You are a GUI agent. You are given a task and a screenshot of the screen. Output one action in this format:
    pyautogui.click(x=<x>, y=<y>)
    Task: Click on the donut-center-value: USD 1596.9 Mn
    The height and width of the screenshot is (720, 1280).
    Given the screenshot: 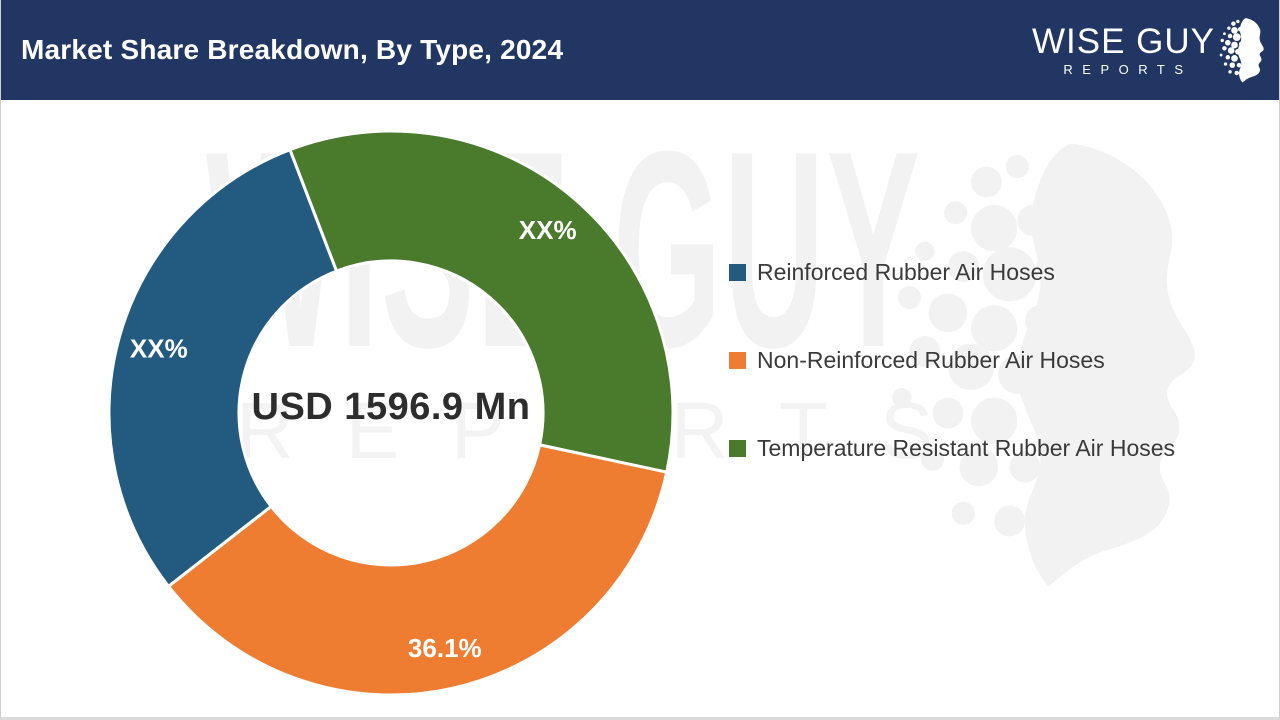 What is the action you would take?
    pyautogui.click(x=391, y=407)
    